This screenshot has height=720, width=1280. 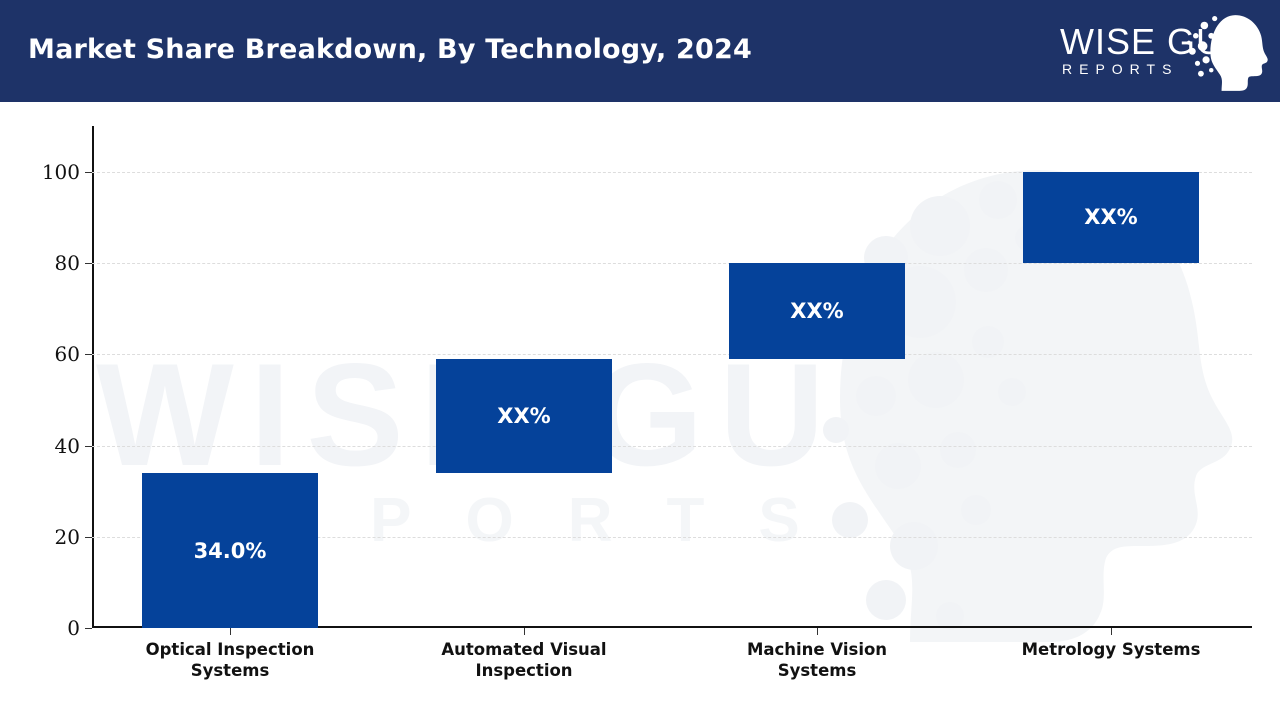 I want to click on x-tick-label-metrology-systems: Metrology Systems, so click(x=1111, y=650).